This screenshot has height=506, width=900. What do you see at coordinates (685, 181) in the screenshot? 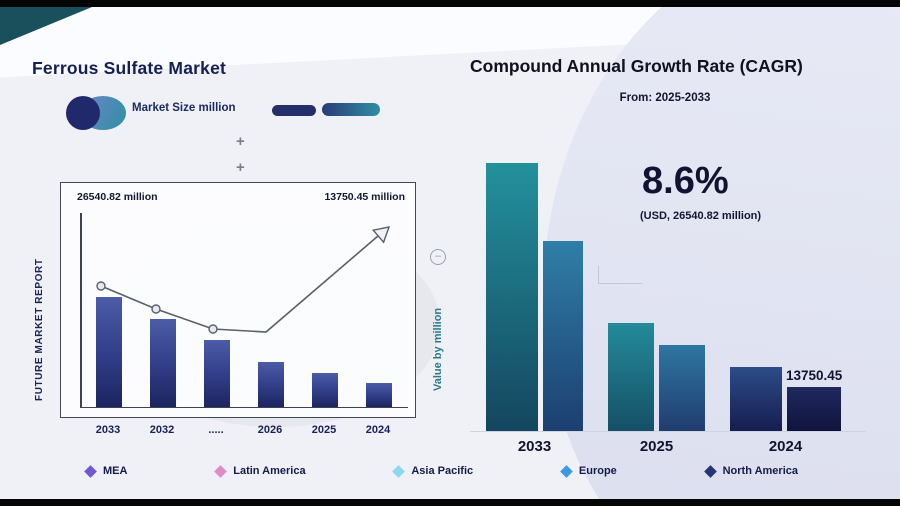
I see `cagr-value: 8.6%` at bounding box center [685, 181].